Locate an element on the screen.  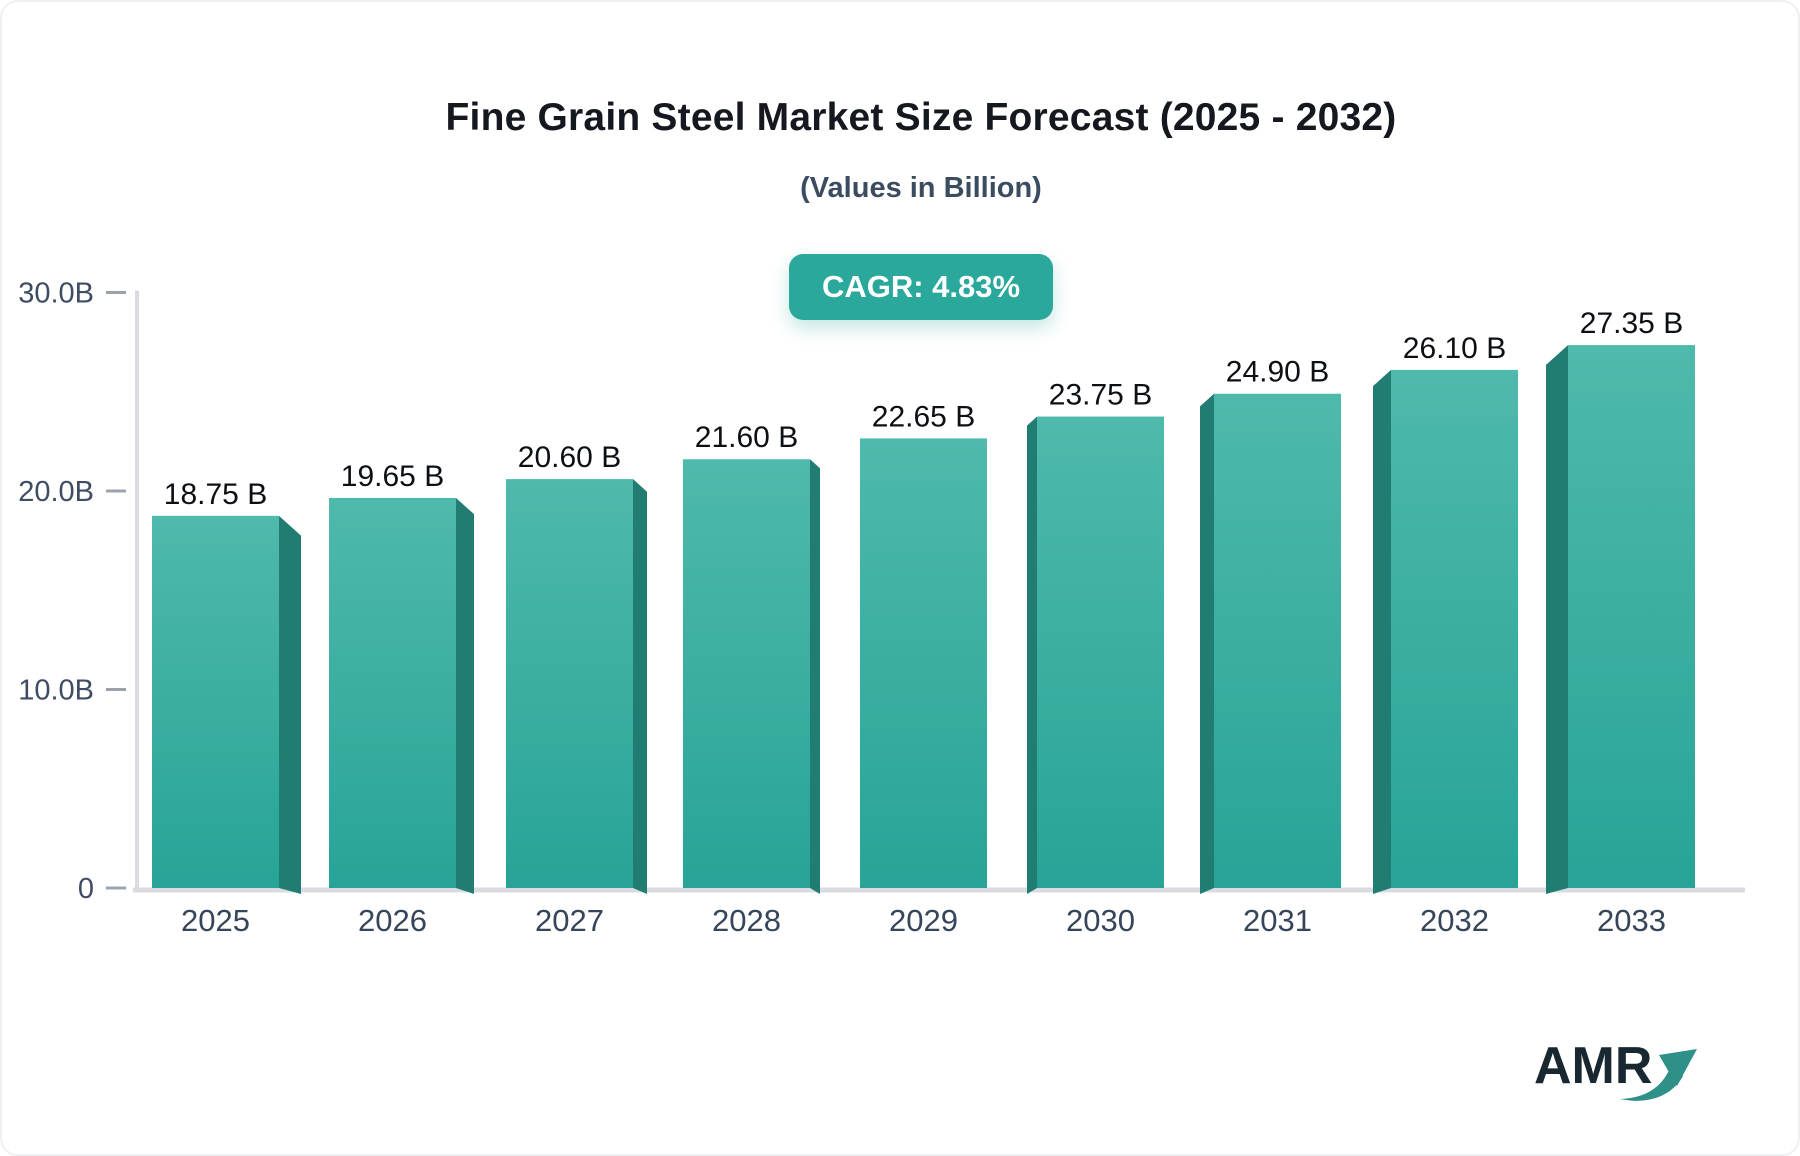
y-tick-label: 10.0B is located at coordinates (56, 691).